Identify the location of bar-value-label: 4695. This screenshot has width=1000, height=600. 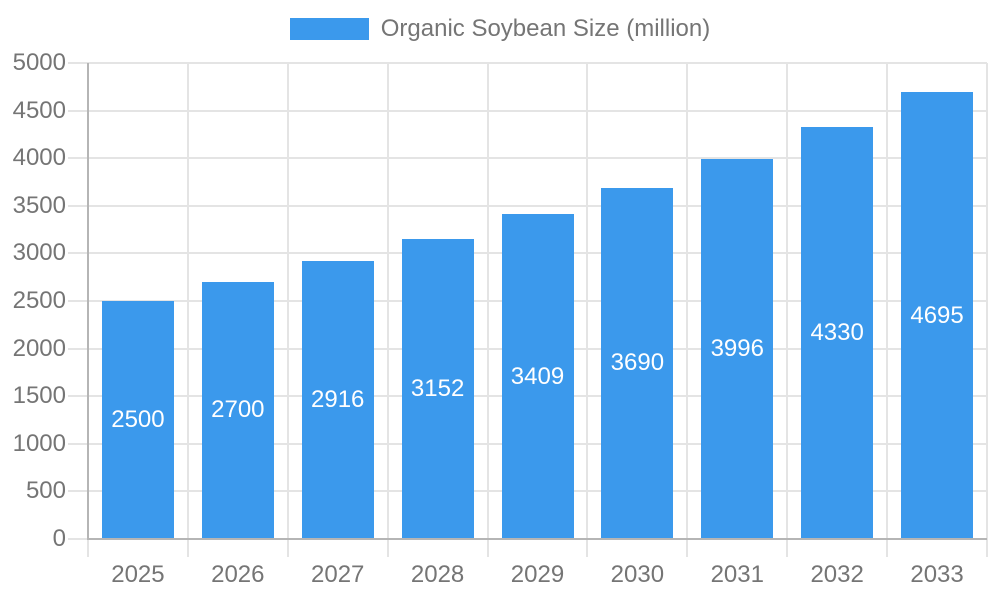
(937, 315).